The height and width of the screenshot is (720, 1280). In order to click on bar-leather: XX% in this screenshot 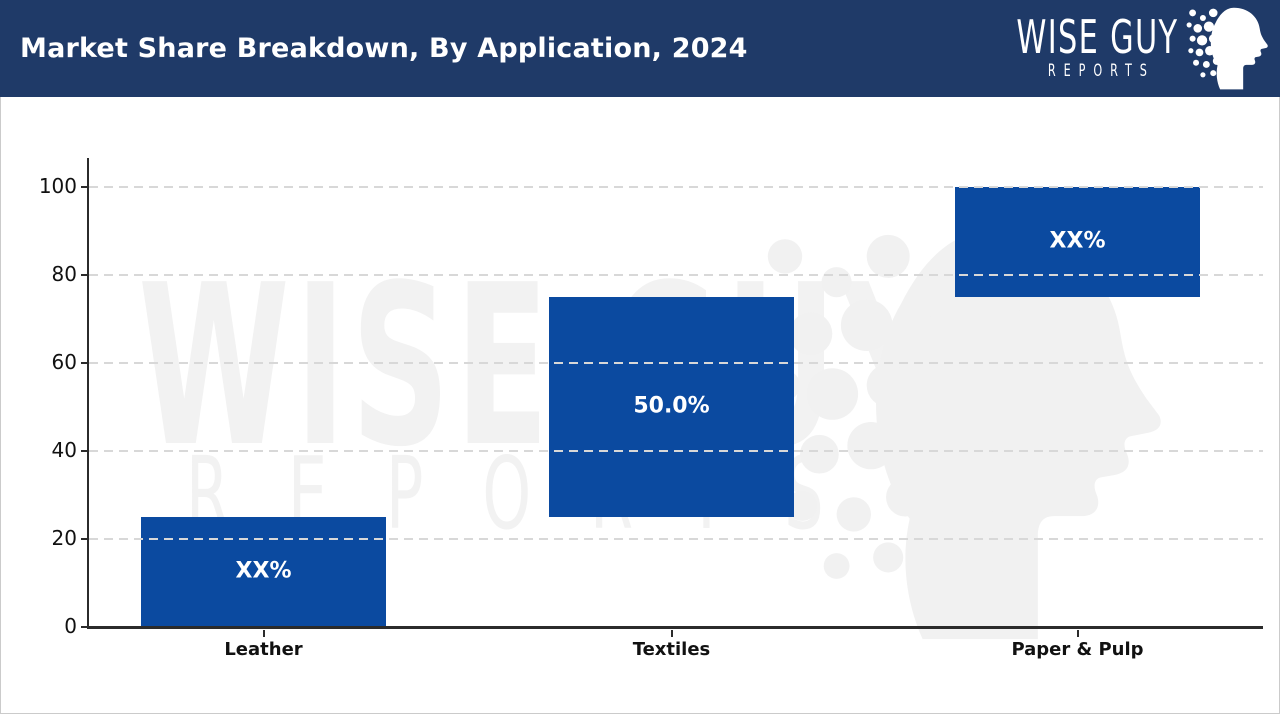, I will do `click(263, 572)`.